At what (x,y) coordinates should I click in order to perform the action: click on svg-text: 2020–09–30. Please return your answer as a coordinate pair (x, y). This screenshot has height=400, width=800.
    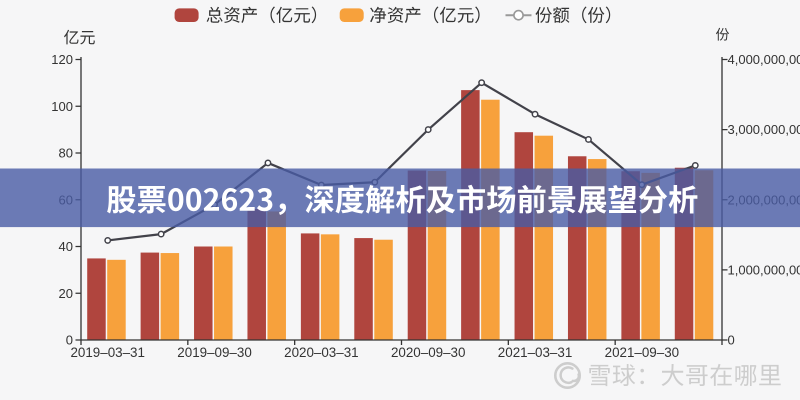
    Looking at the image, I should click on (428, 352).